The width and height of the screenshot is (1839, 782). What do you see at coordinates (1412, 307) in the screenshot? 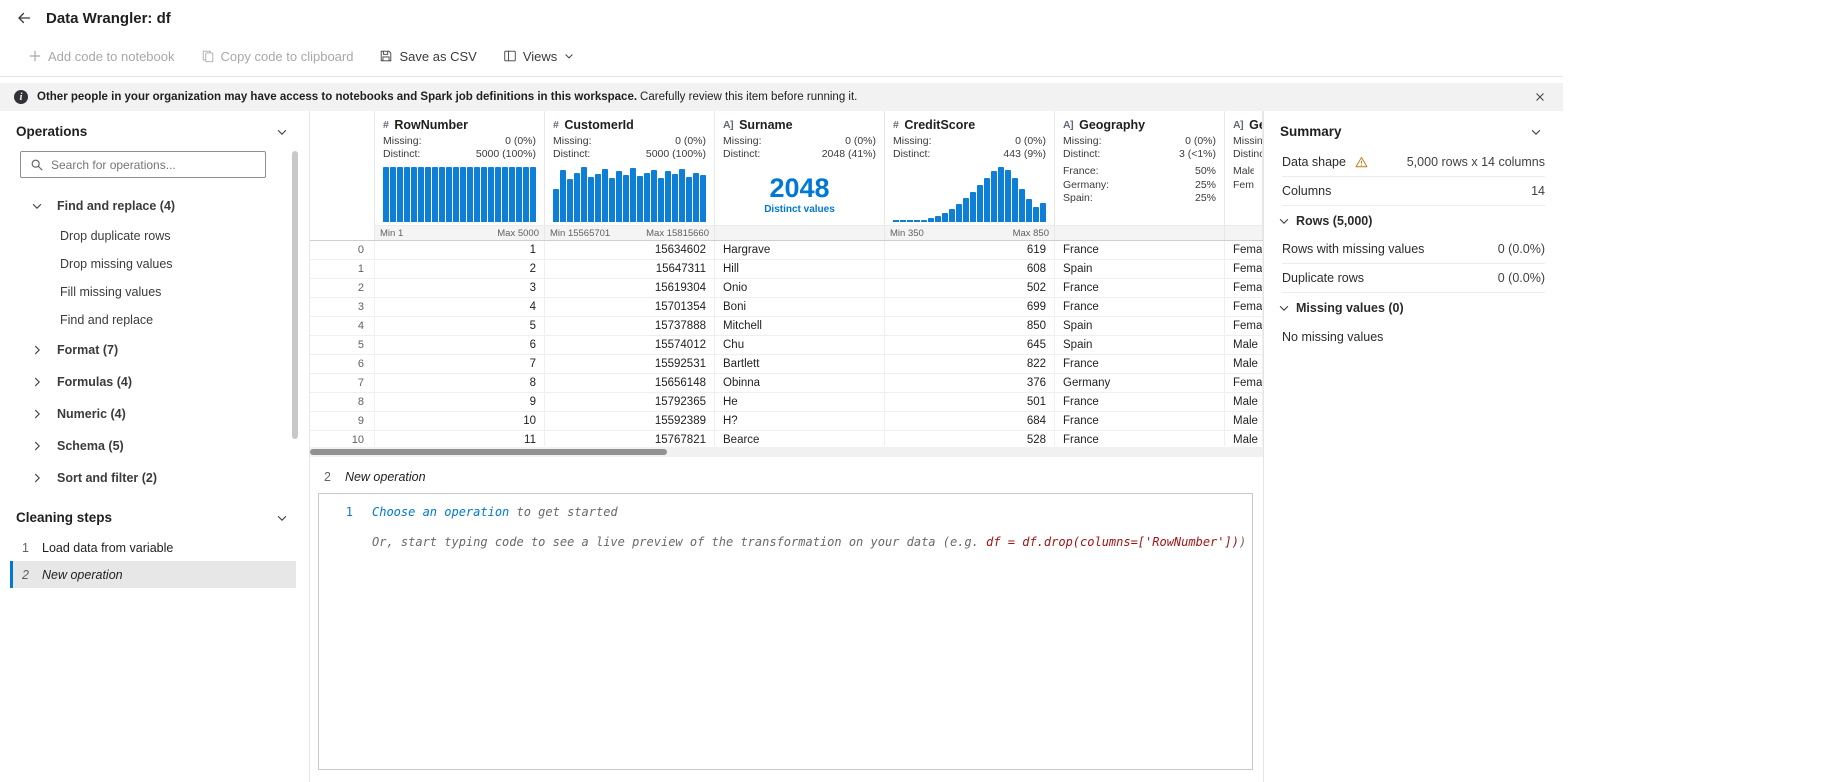
I see `summary-missing-values-0: Missing values (0)` at bounding box center [1412, 307].